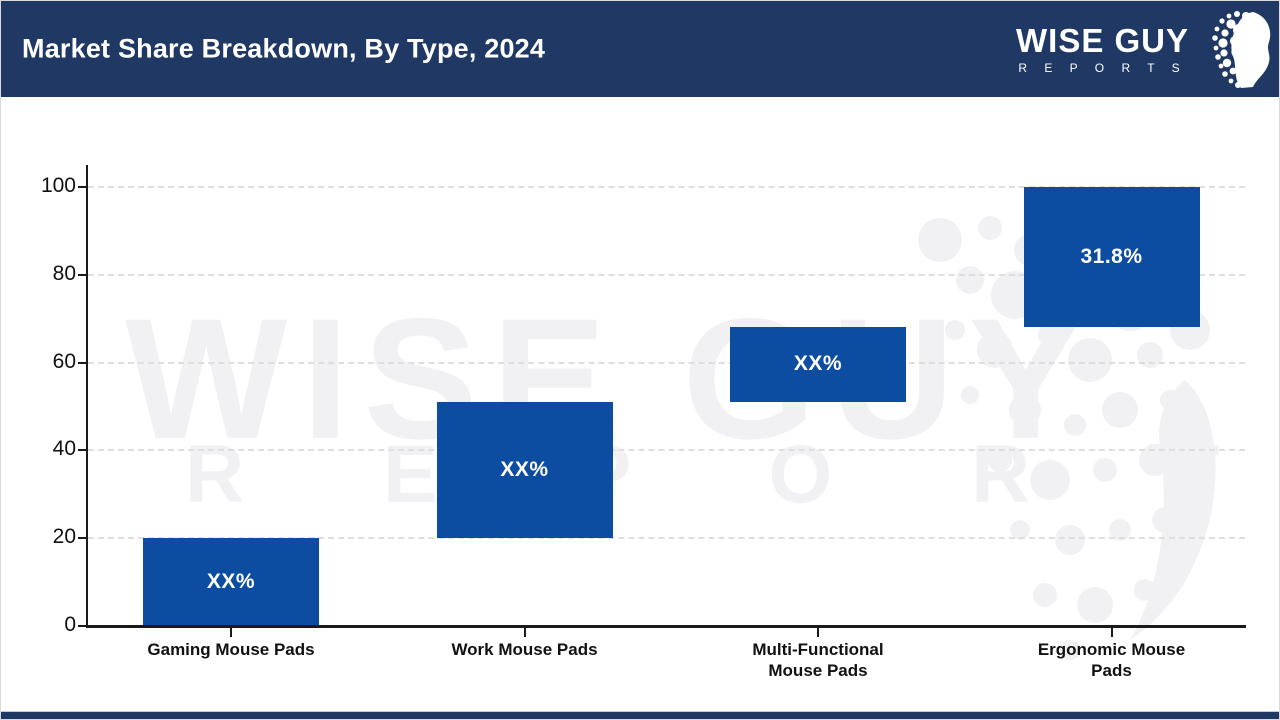 This screenshot has height=720, width=1280. What do you see at coordinates (64, 361) in the screenshot?
I see `y-tick-label-60: 60` at bounding box center [64, 361].